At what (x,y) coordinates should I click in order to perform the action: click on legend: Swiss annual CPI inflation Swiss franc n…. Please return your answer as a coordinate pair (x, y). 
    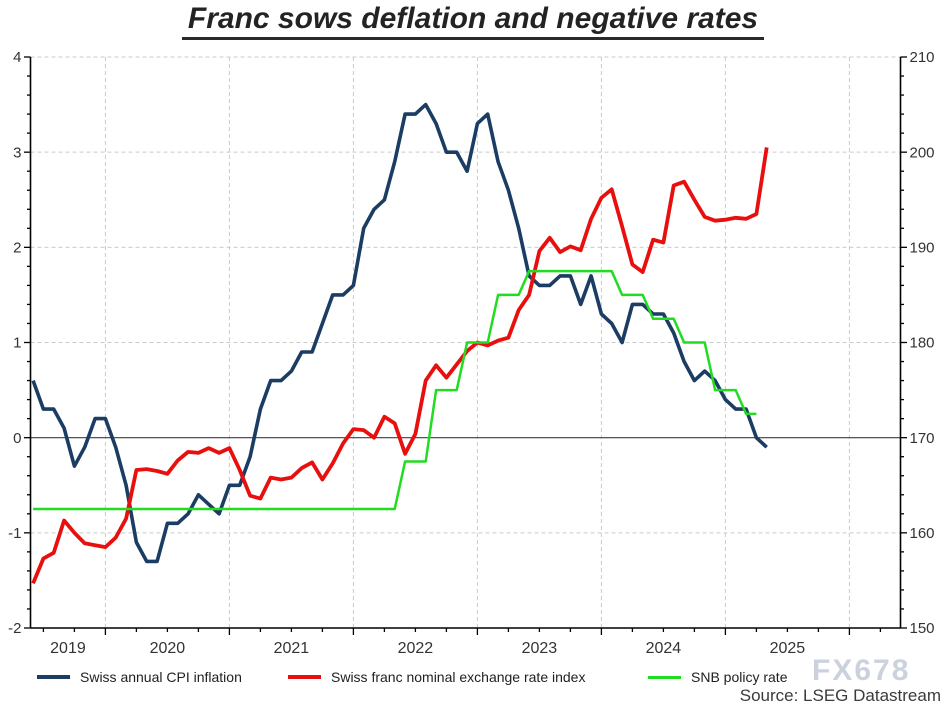
    Looking at the image, I should click on (473, 678).